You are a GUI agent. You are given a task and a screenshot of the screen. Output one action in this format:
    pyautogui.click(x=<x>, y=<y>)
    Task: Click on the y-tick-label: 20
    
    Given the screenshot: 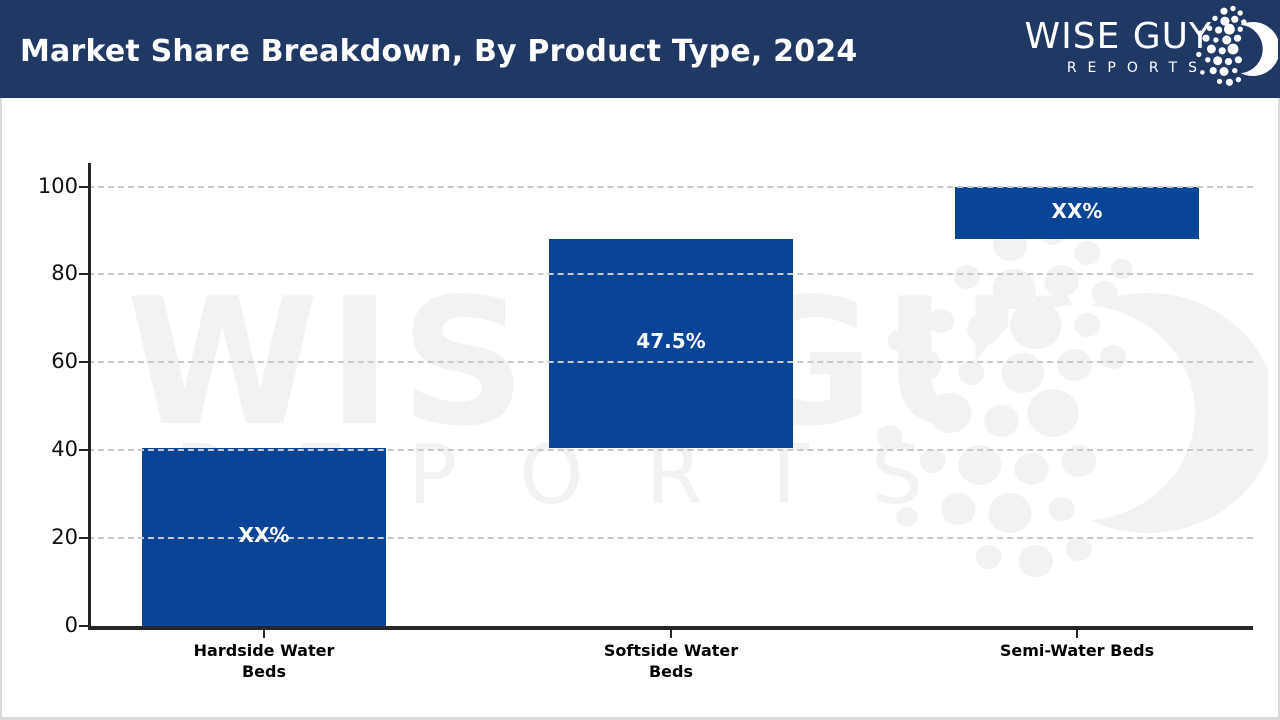 What is the action you would take?
    pyautogui.click(x=64, y=537)
    